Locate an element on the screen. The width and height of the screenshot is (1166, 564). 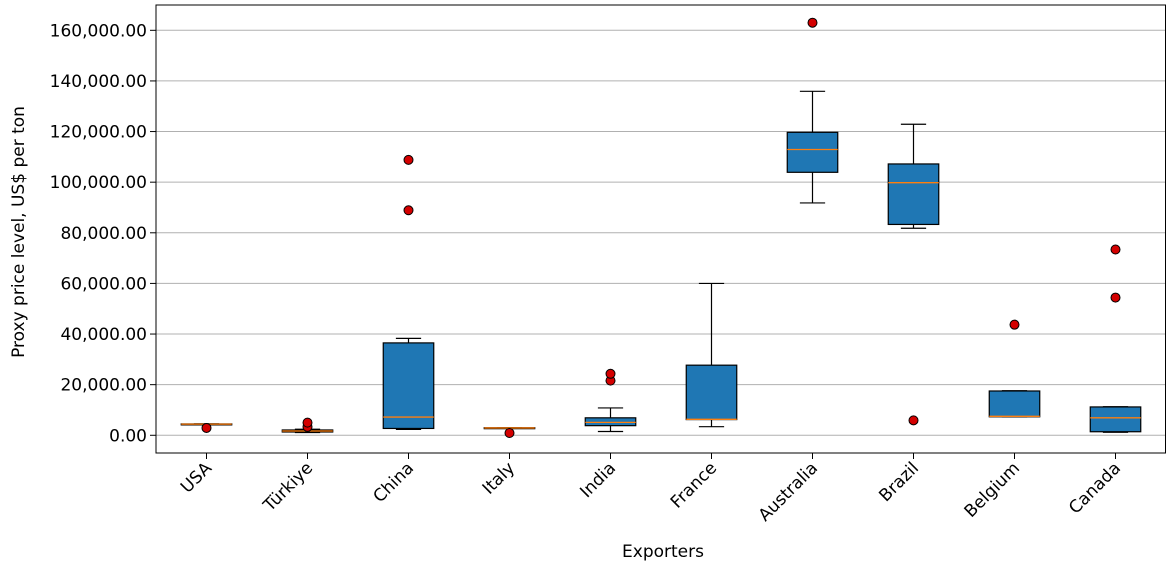
x-axis-title: Exporters is located at coordinates (663, 552).